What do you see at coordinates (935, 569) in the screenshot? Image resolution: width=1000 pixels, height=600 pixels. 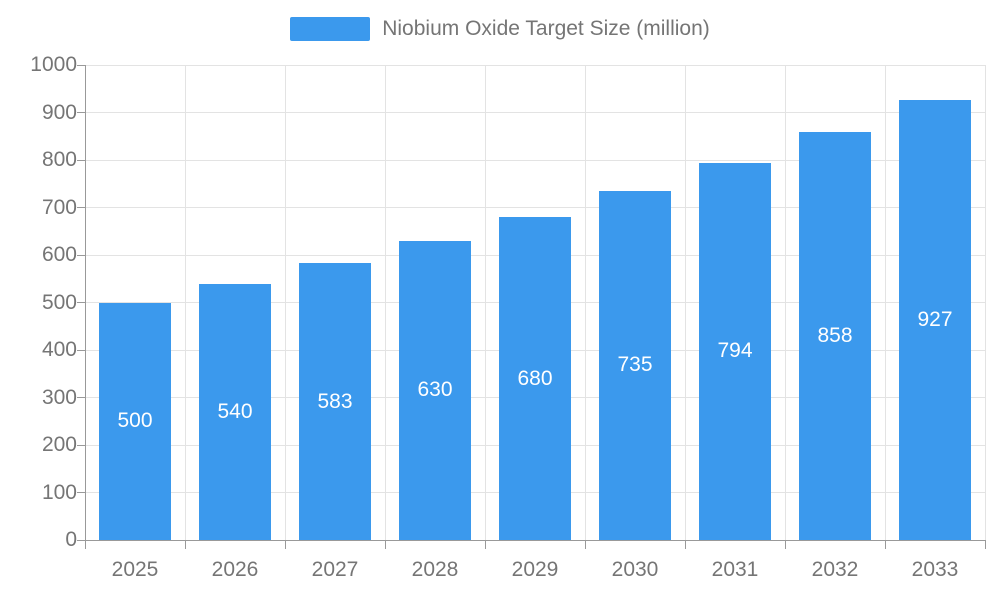 I see `x-axis-tick-label: 2033` at bounding box center [935, 569].